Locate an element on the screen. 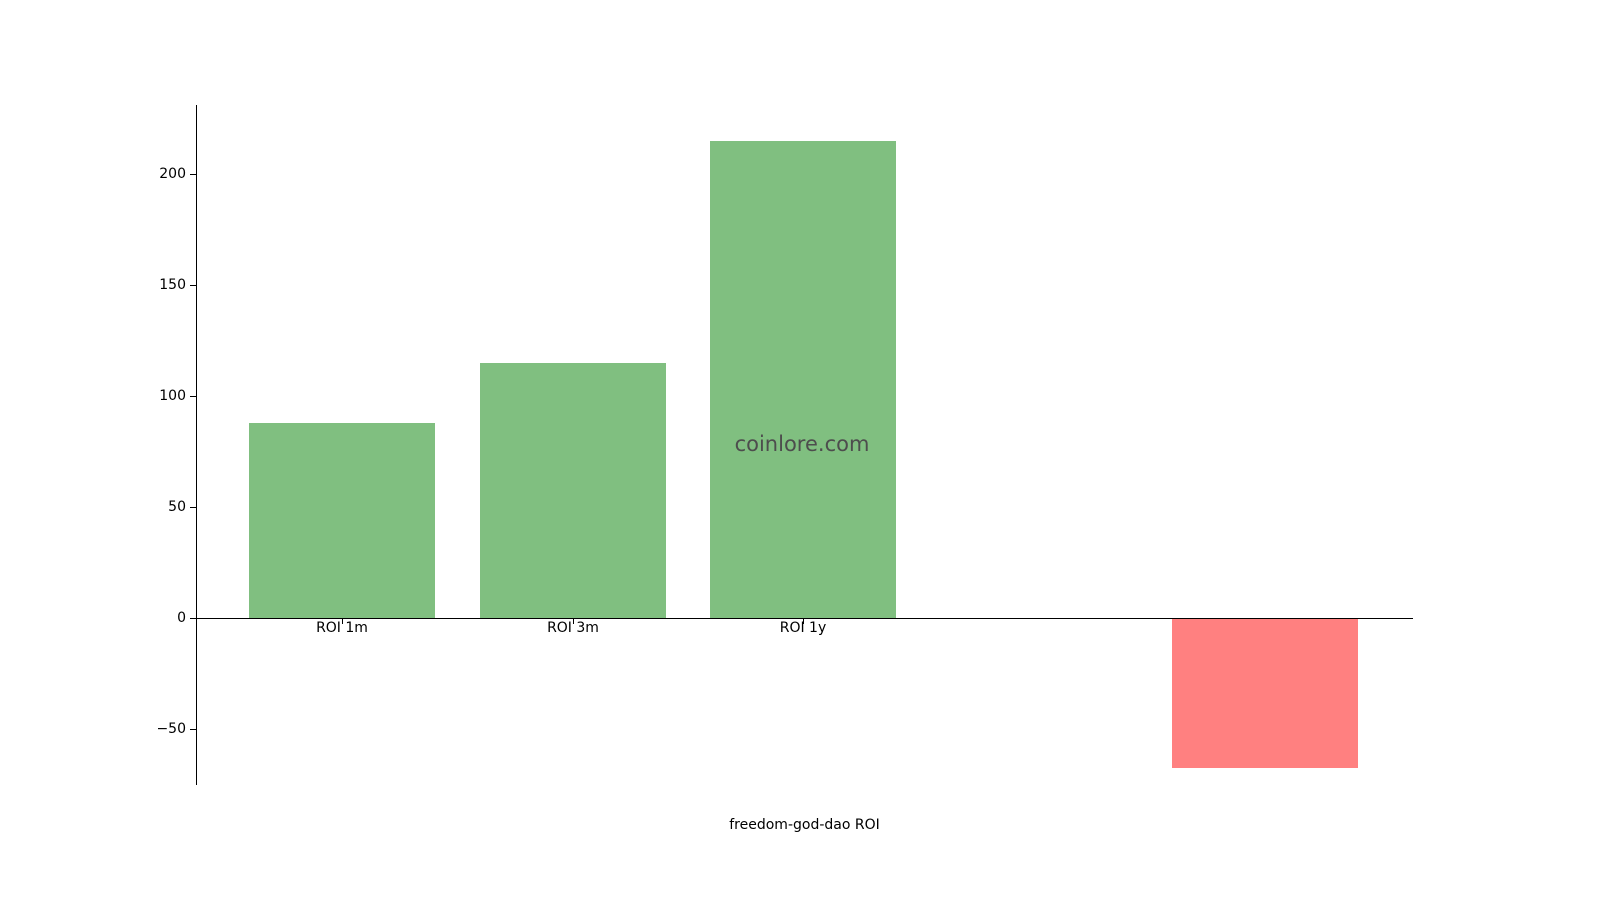 The height and width of the screenshot is (900, 1600). bar-unlabeled is located at coordinates (1265, 693).